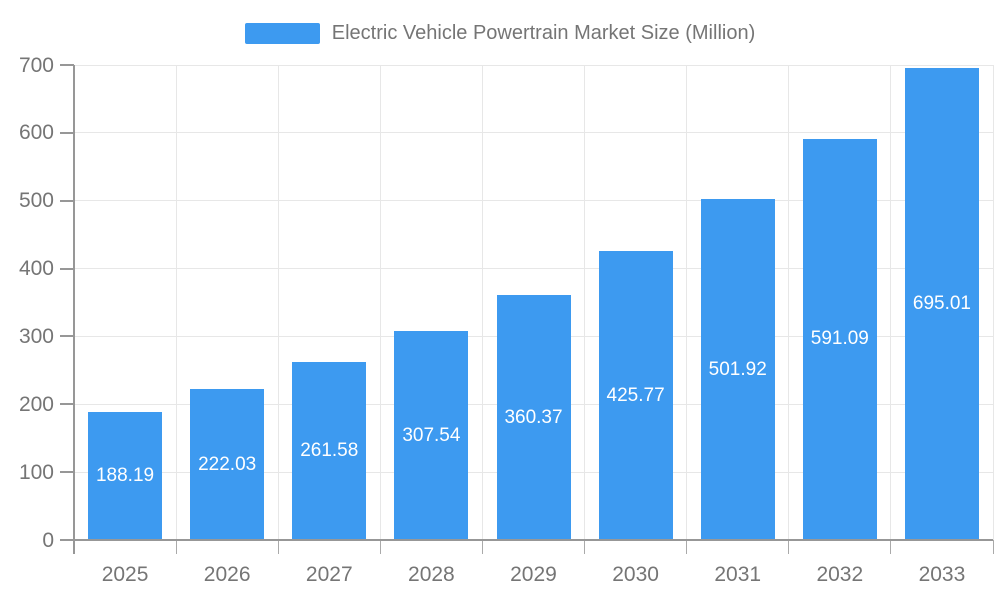 This screenshot has width=1000, height=600. What do you see at coordinates (840, 574) in the screenshot?
I see `x-axis-tick-label: 2032` at bounding box center [840, 574].